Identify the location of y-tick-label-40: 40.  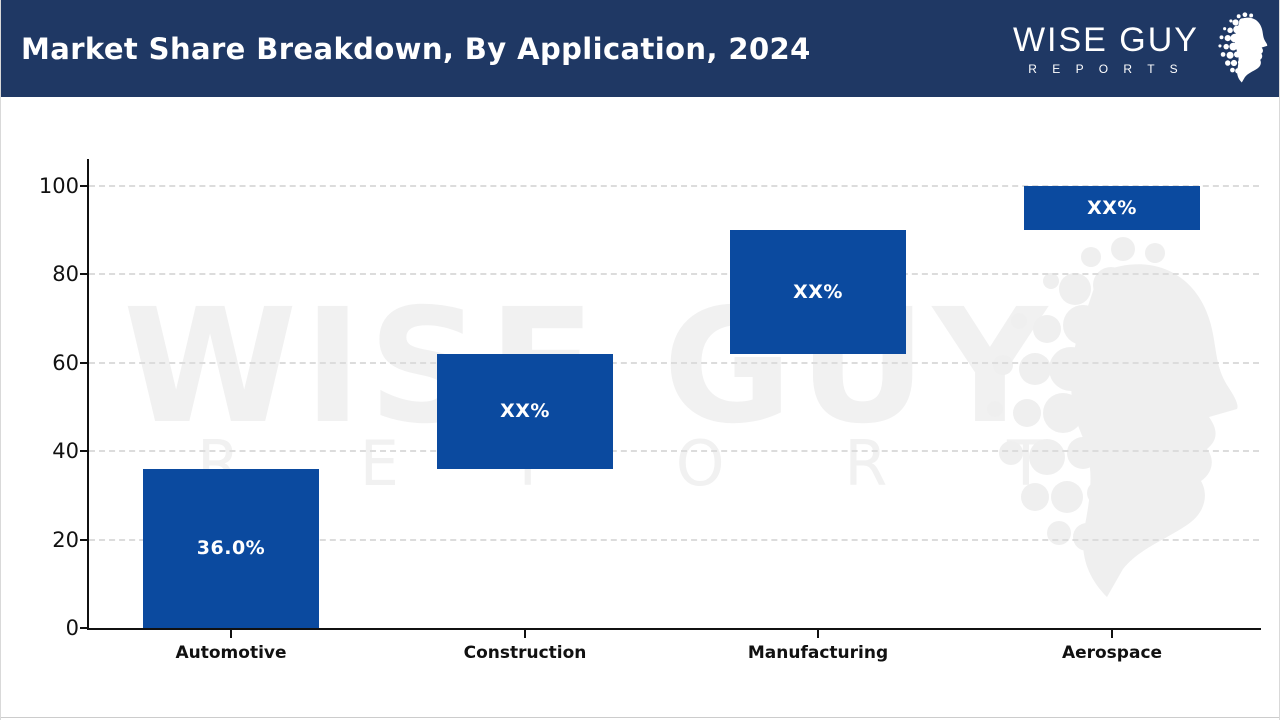
(65, 451).